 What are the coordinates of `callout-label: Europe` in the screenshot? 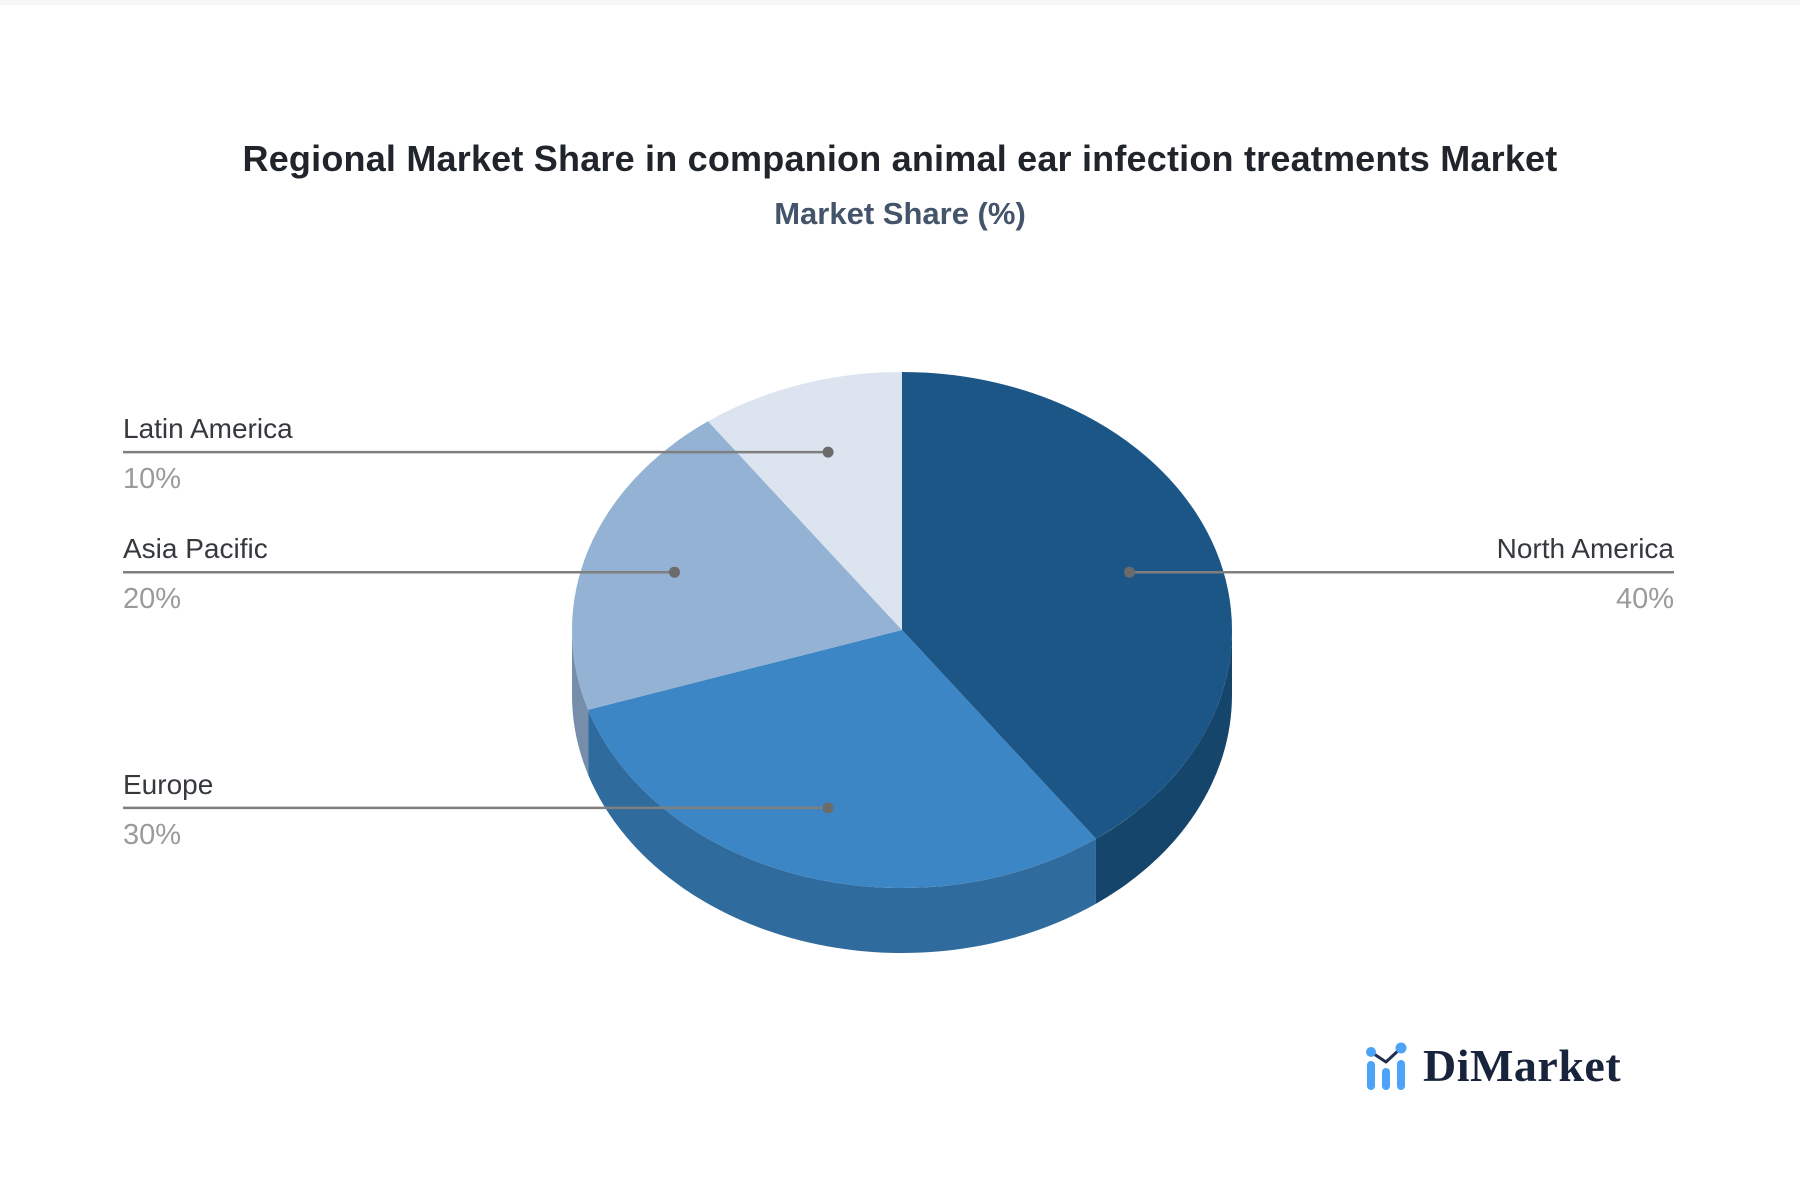 It's located at (168, 784).